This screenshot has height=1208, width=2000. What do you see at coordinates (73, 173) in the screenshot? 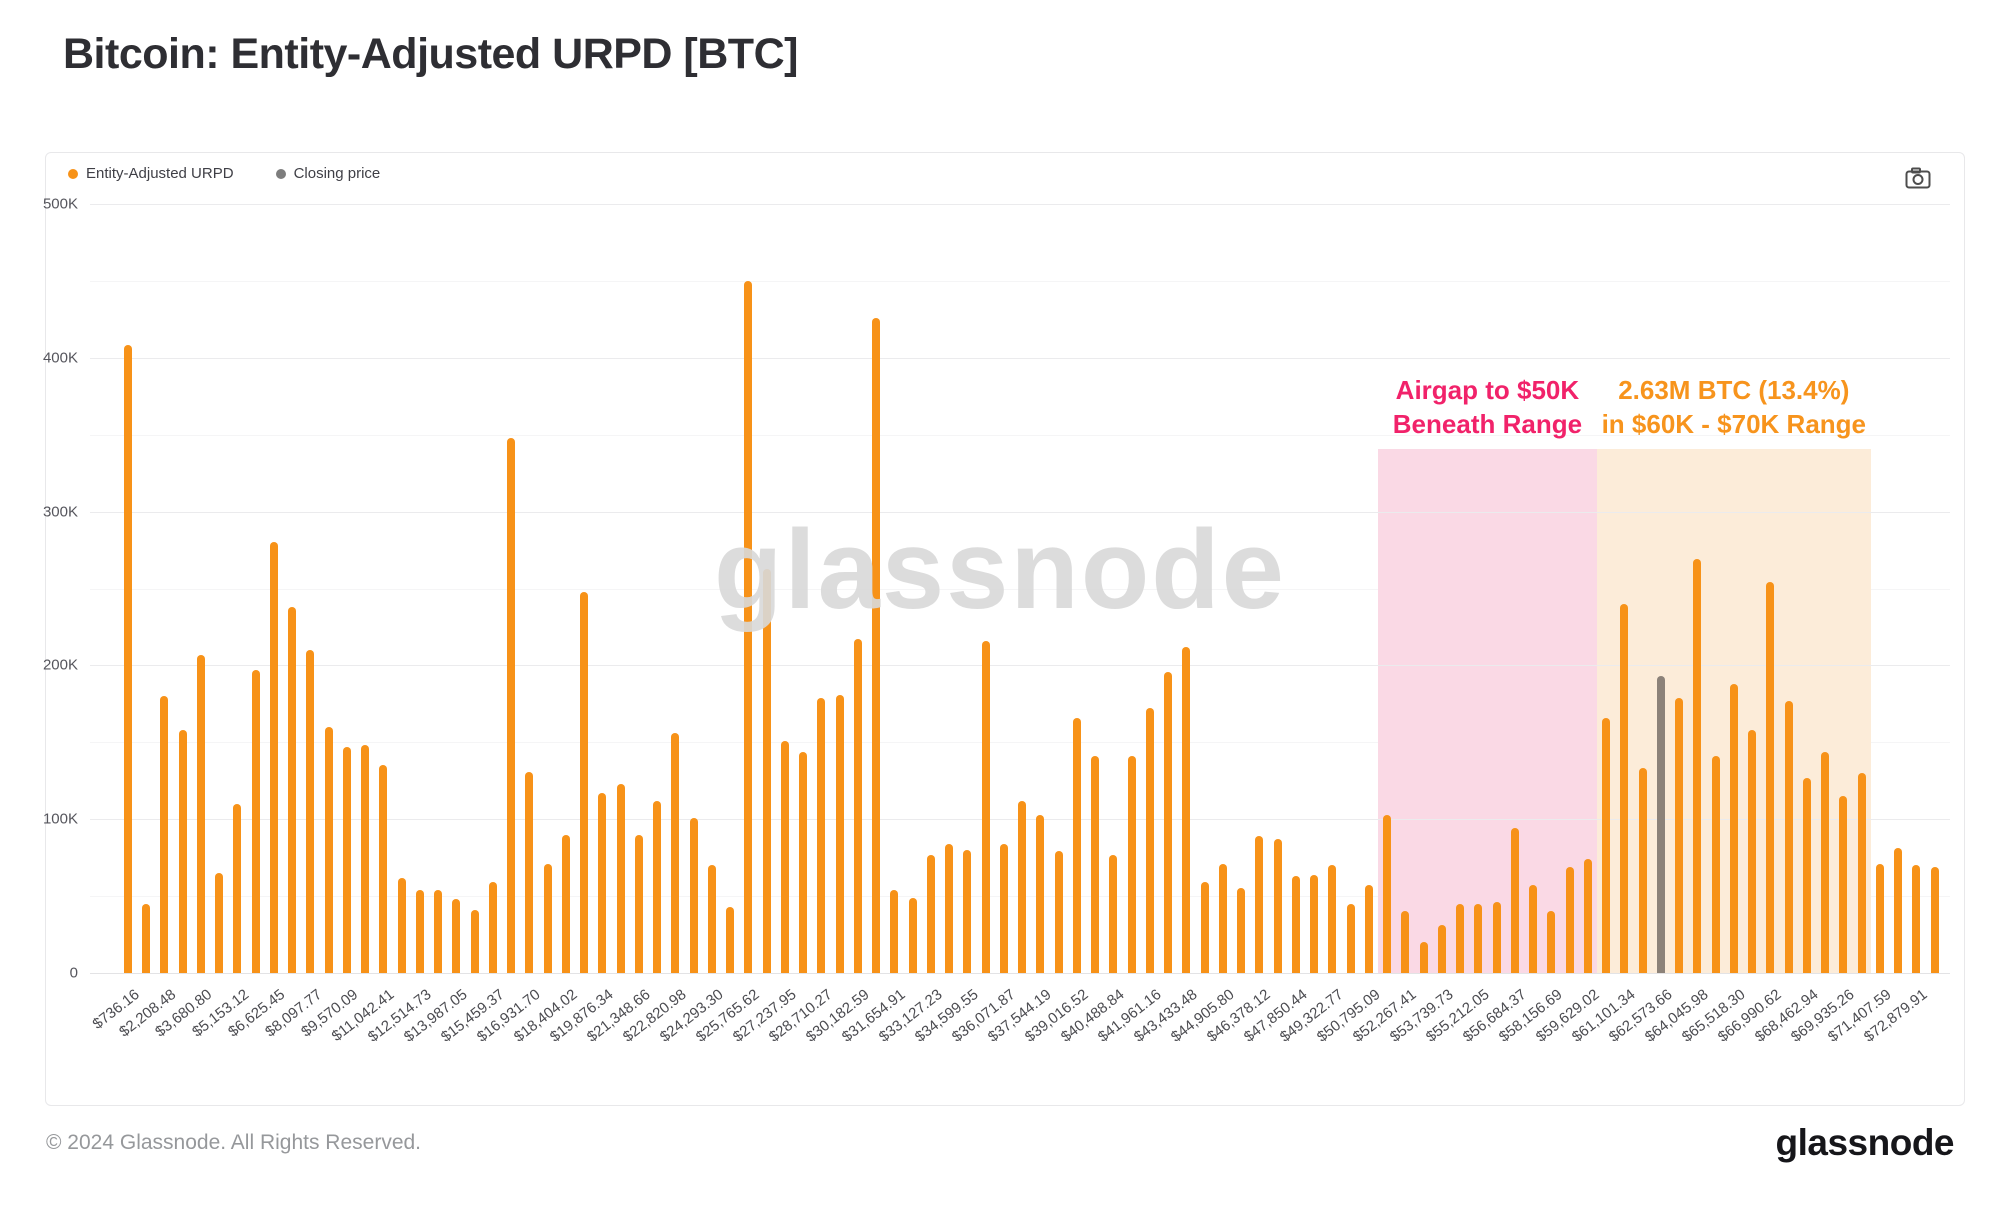
I see `legend-dot-urpd-icon` at bounding box center [73, 173].